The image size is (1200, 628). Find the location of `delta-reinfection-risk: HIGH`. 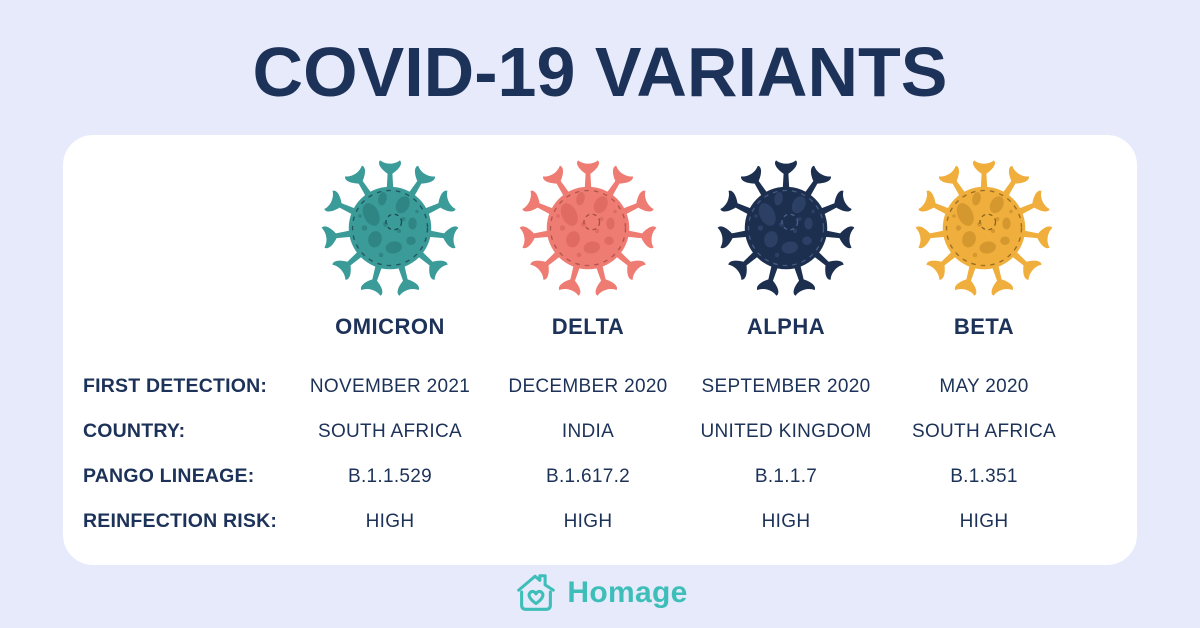

delta-reinfection-risk: HIGH is located at coordinates (588, 521).